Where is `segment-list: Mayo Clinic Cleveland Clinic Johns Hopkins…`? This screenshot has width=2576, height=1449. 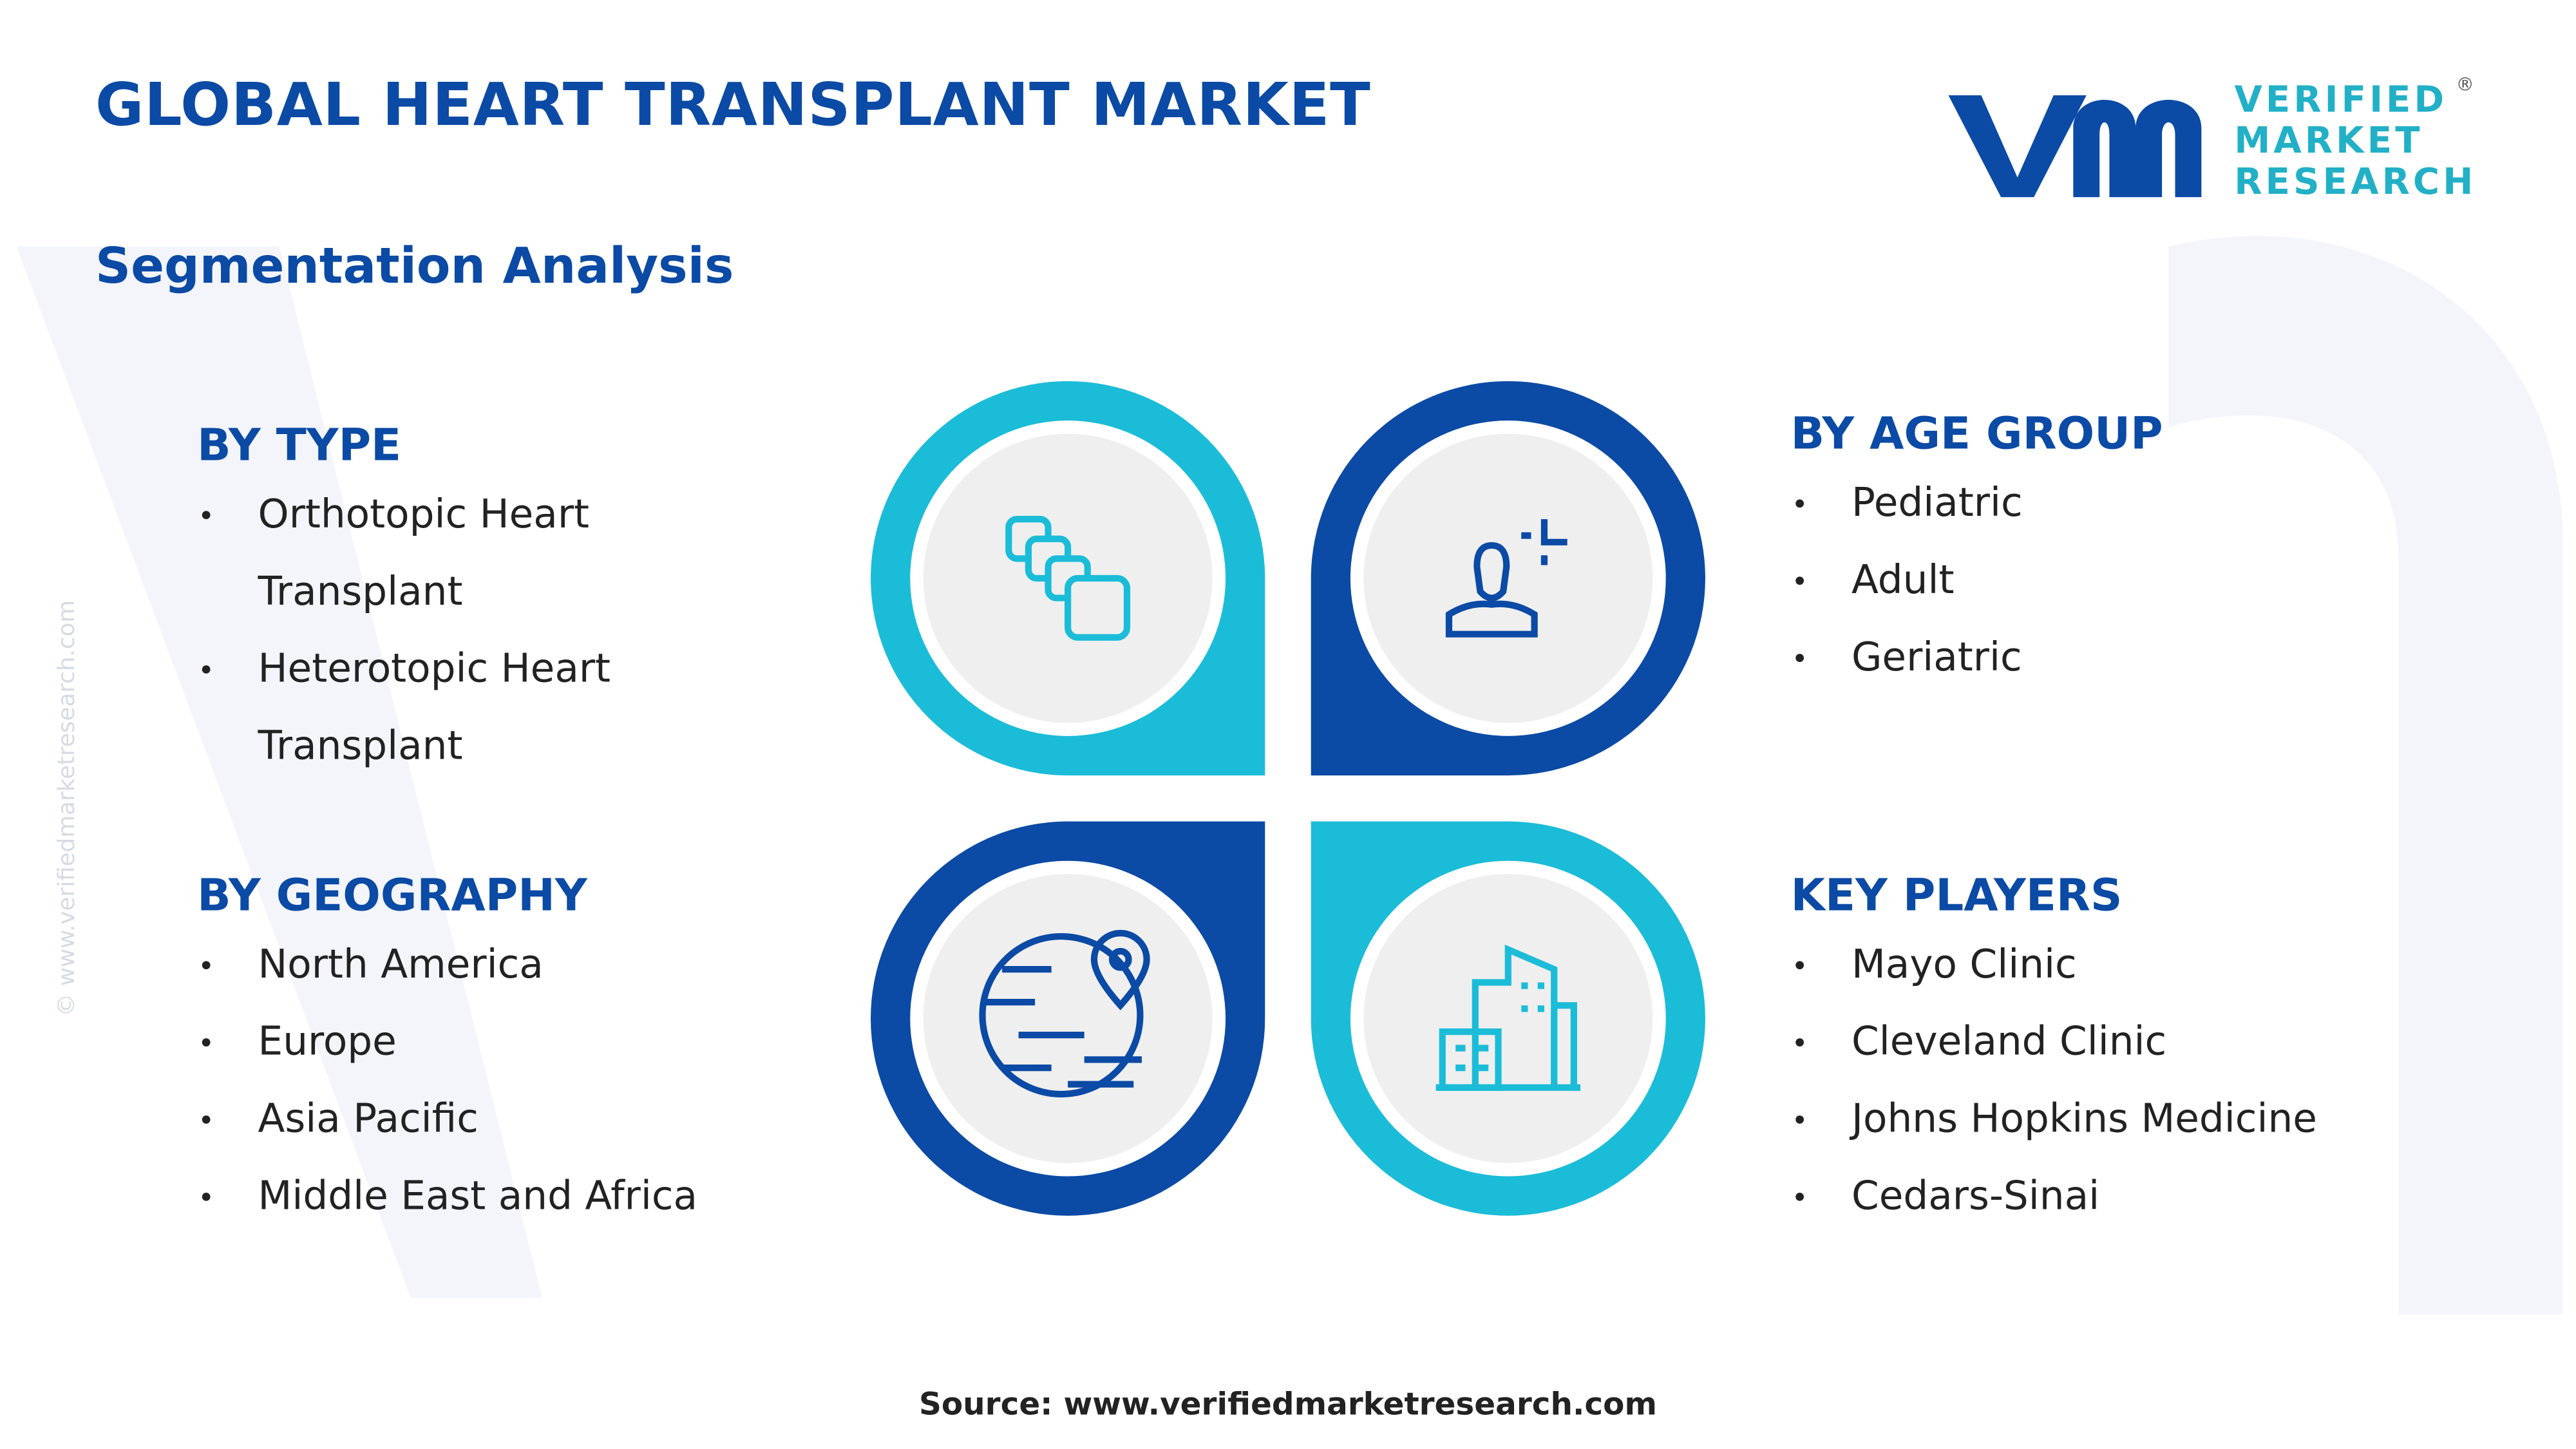 segment-list: Mayo Clinic Cleveland Clinic Johns Hopkins… is located at coordinates (2119, 1081).